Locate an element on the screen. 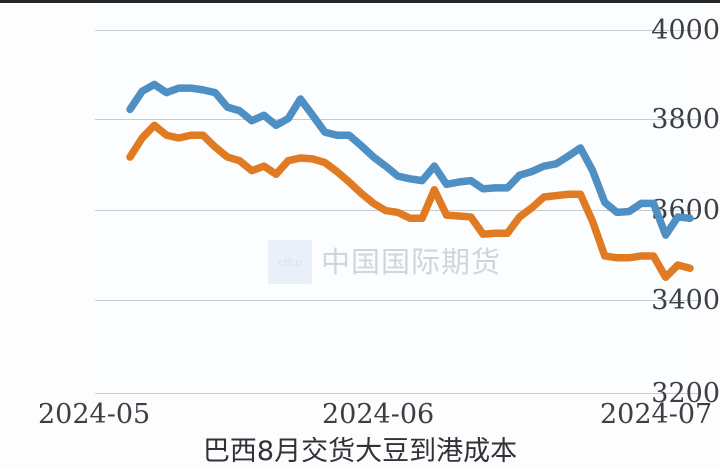 Image resolution: width=720 pixels, height=467 pixels. top-border-rule is located at coordinates (360, 1).